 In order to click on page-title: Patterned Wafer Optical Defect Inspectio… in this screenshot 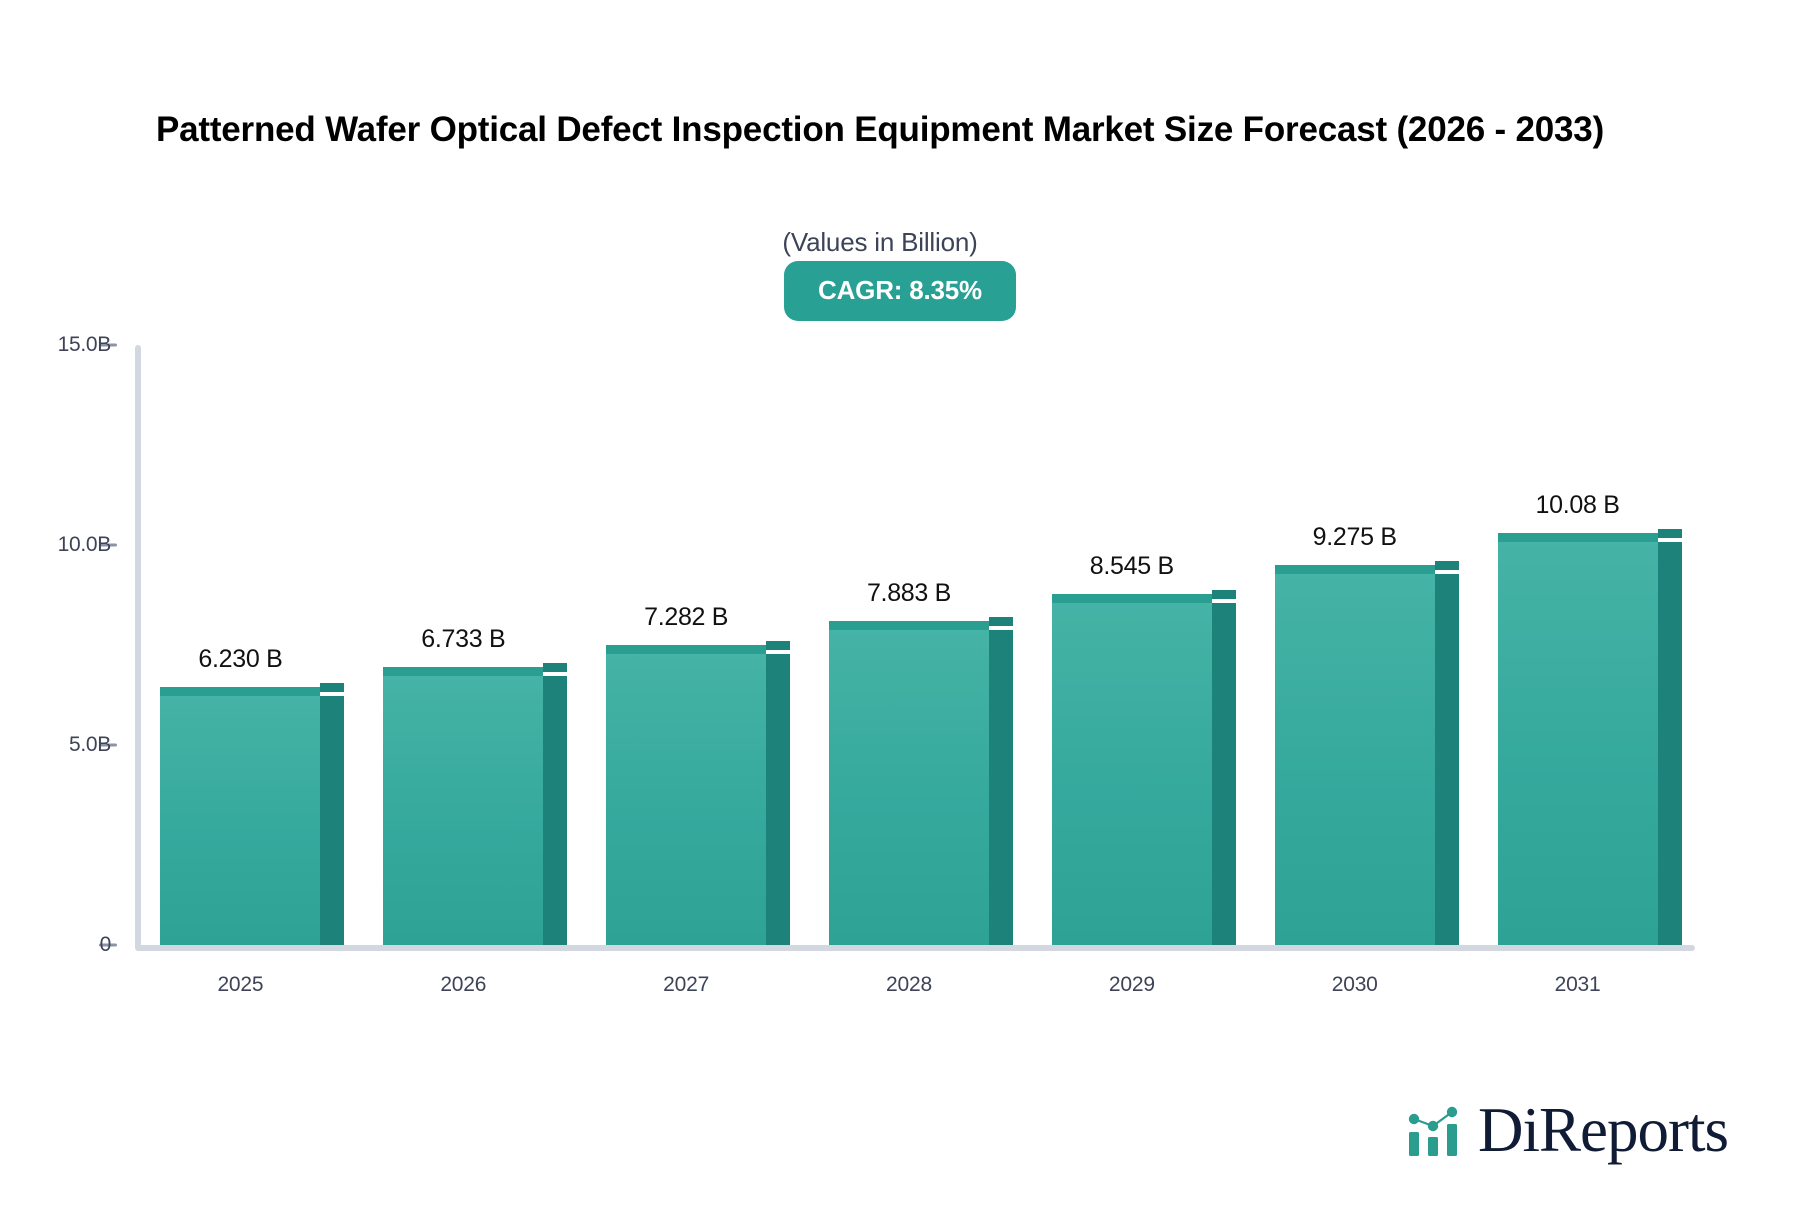, I will do `click(880, 129)`.